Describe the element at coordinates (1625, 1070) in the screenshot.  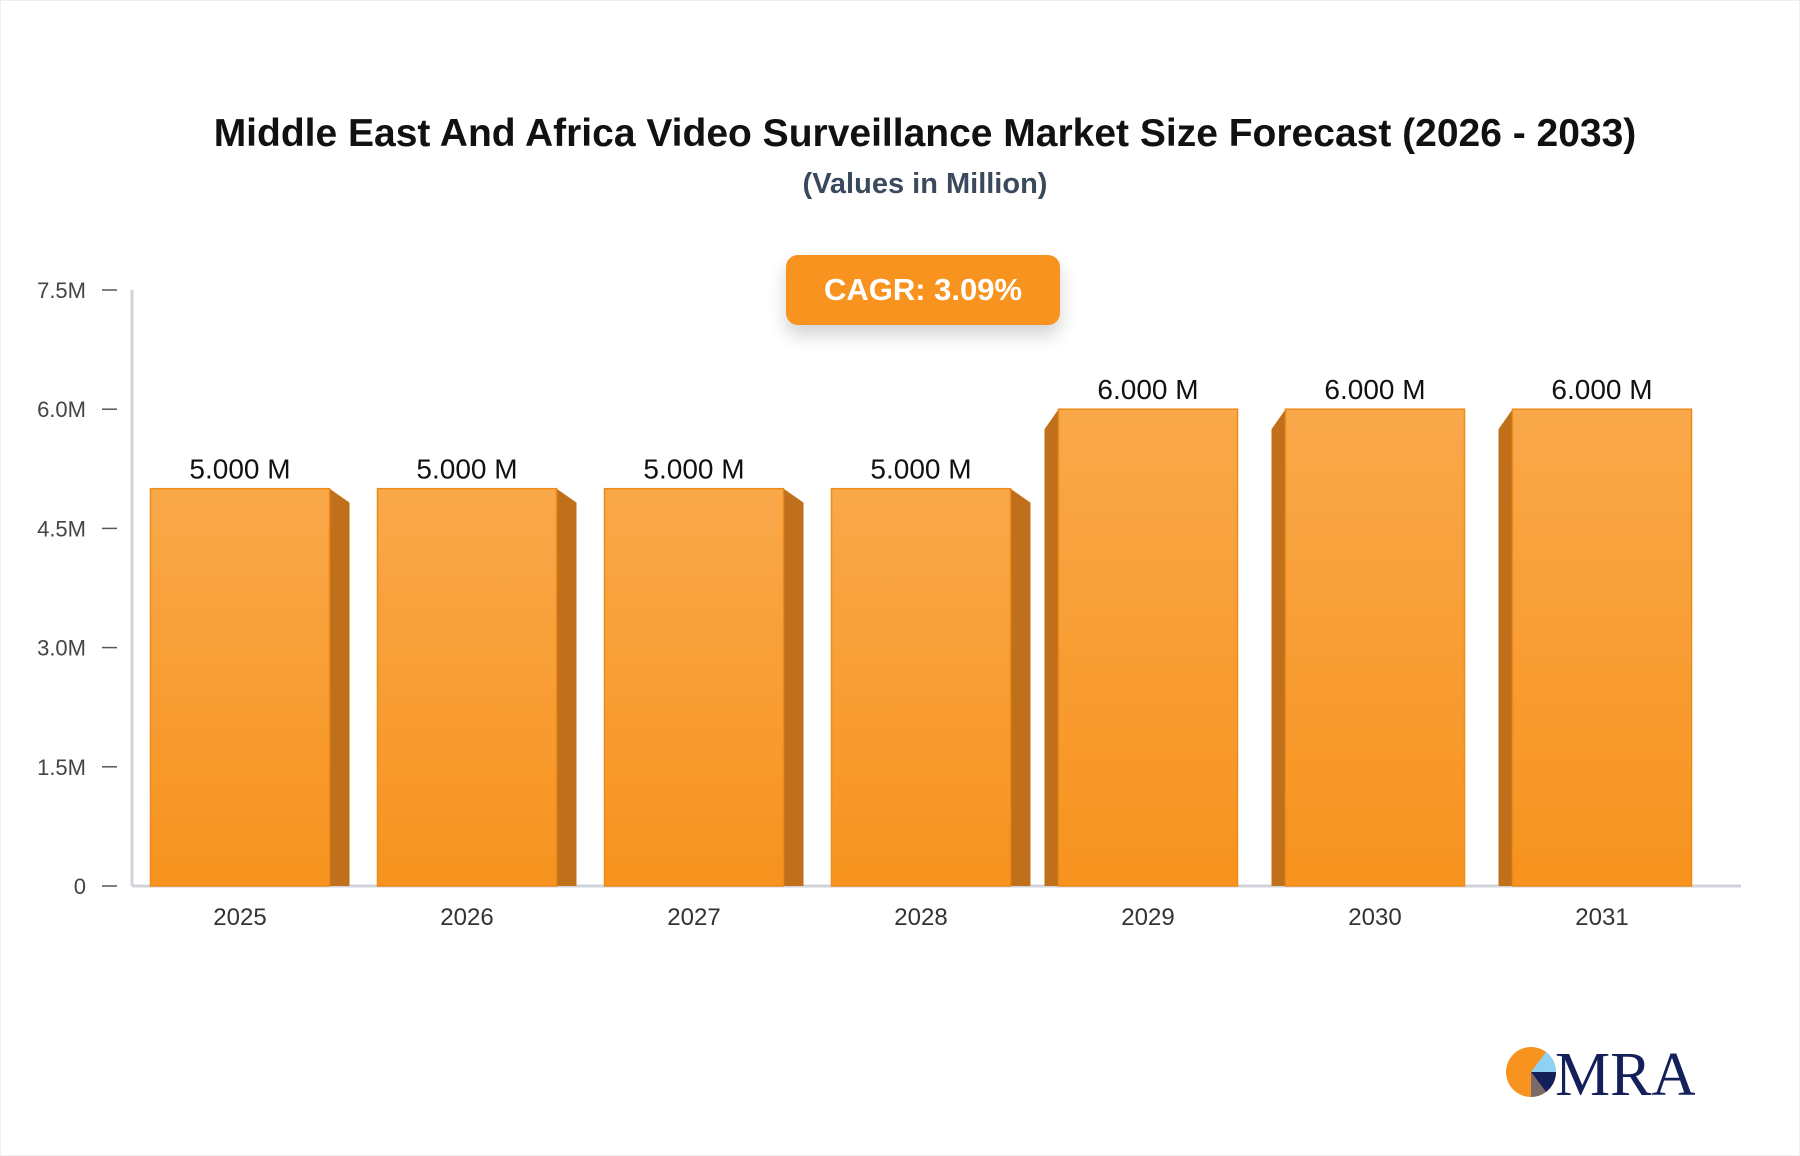
I see `svg-text: MRA` at that location.